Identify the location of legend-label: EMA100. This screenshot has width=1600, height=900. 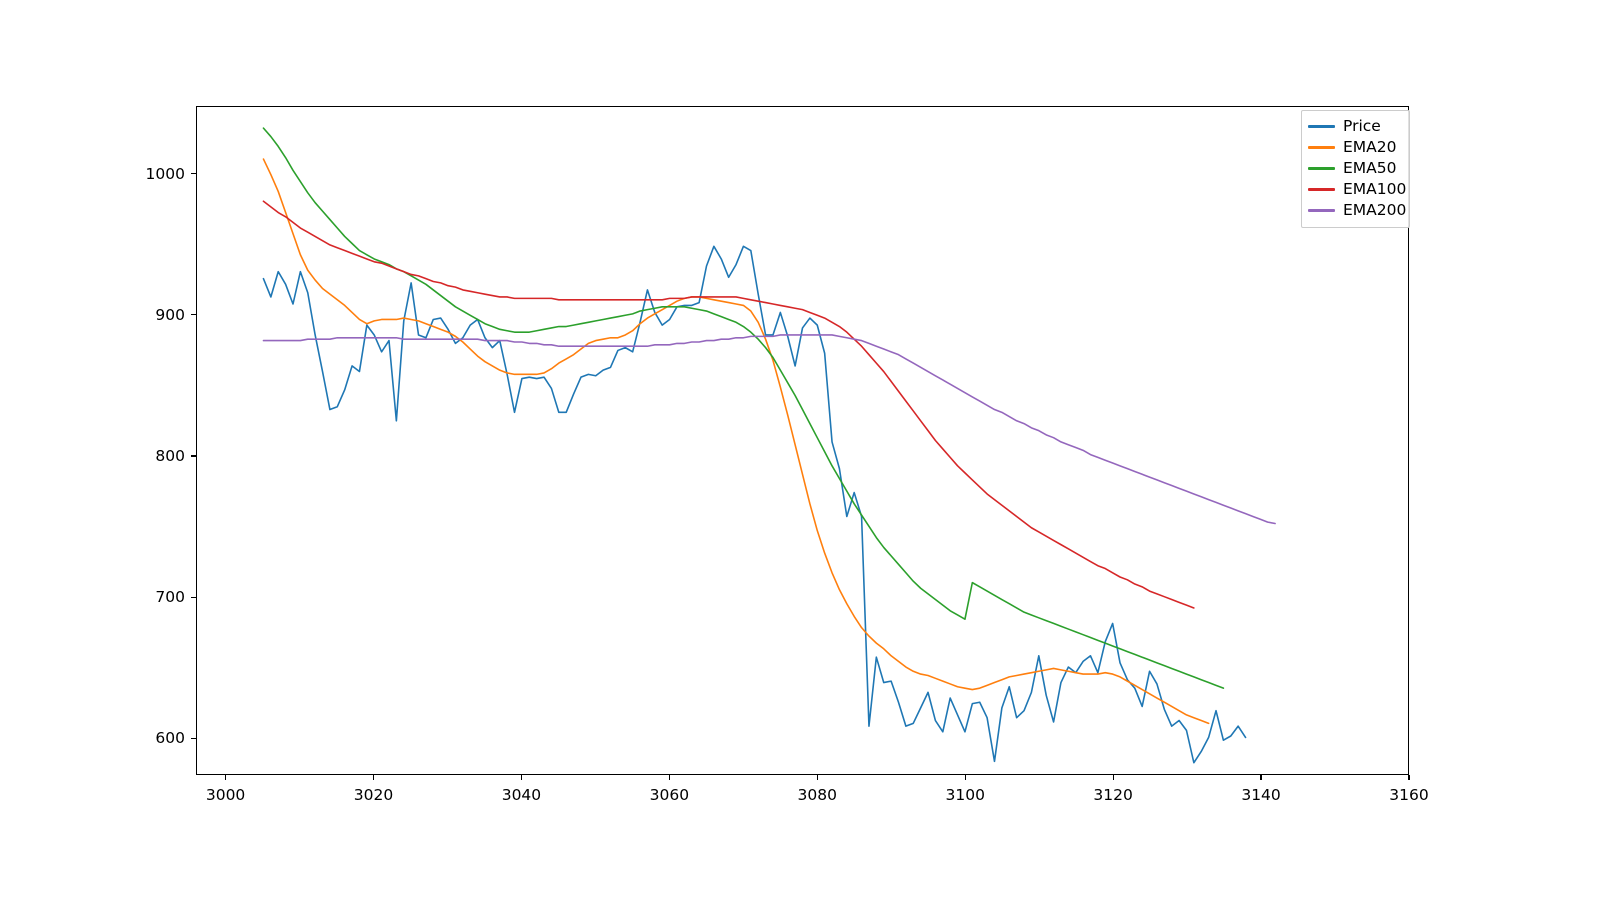
(1375, 188).